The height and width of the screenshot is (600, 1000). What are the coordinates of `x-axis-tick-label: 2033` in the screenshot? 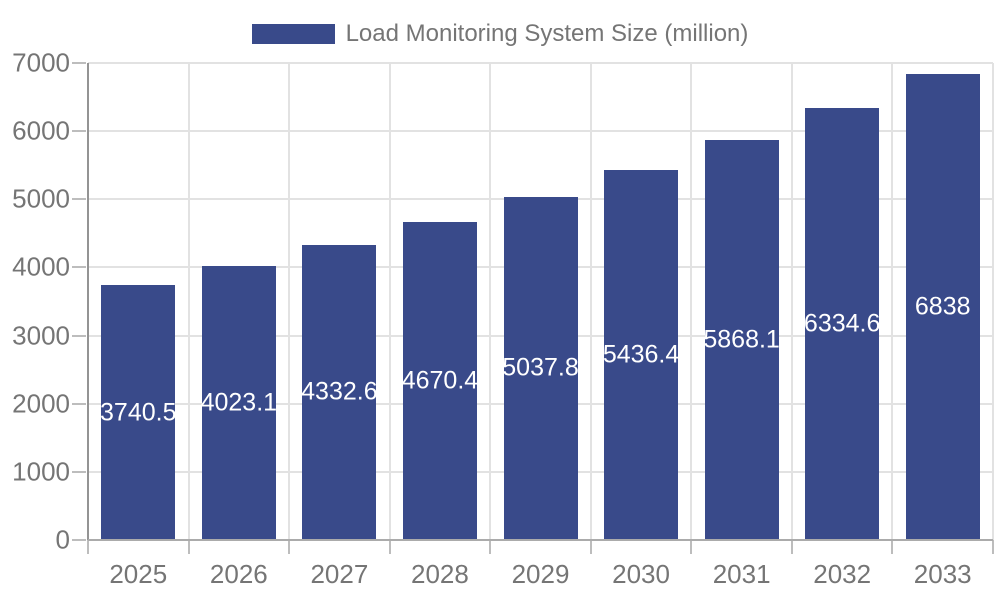 It's located at (942, 574).